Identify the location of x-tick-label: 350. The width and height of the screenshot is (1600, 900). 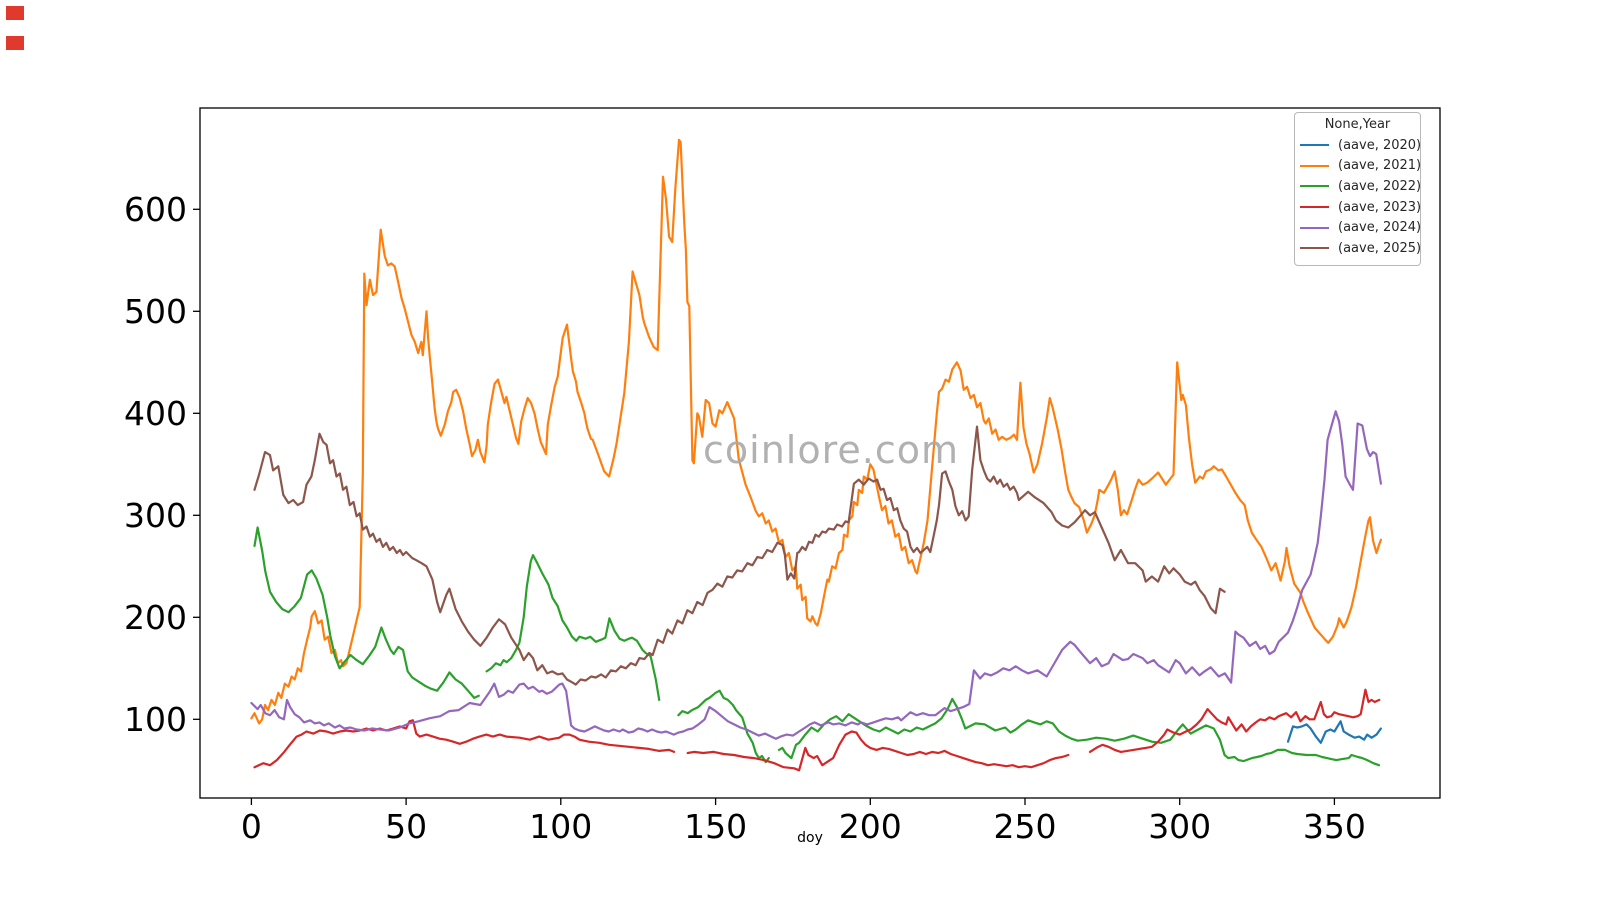
(1334, 826).